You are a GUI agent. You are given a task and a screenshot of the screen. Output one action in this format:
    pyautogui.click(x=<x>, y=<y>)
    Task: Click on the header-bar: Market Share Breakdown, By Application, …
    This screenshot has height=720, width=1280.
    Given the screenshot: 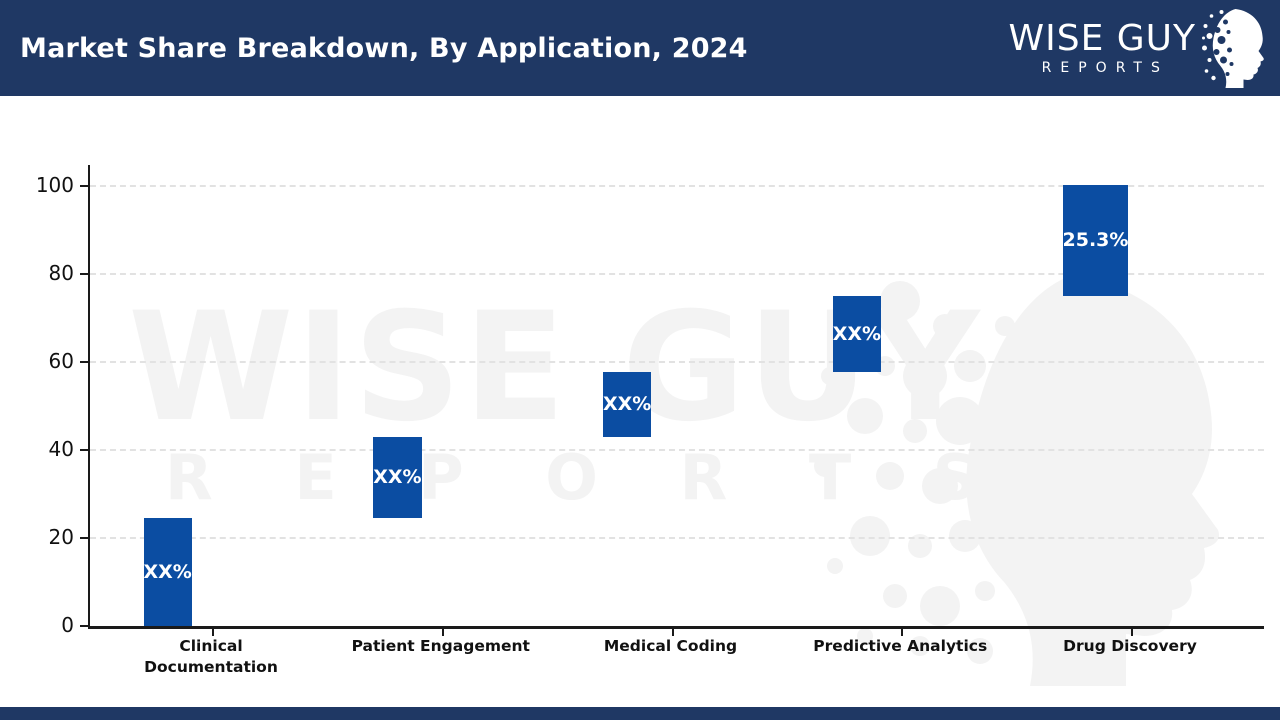 What is the action you would take?
    pyautogui.click(x=640, y=48)
    